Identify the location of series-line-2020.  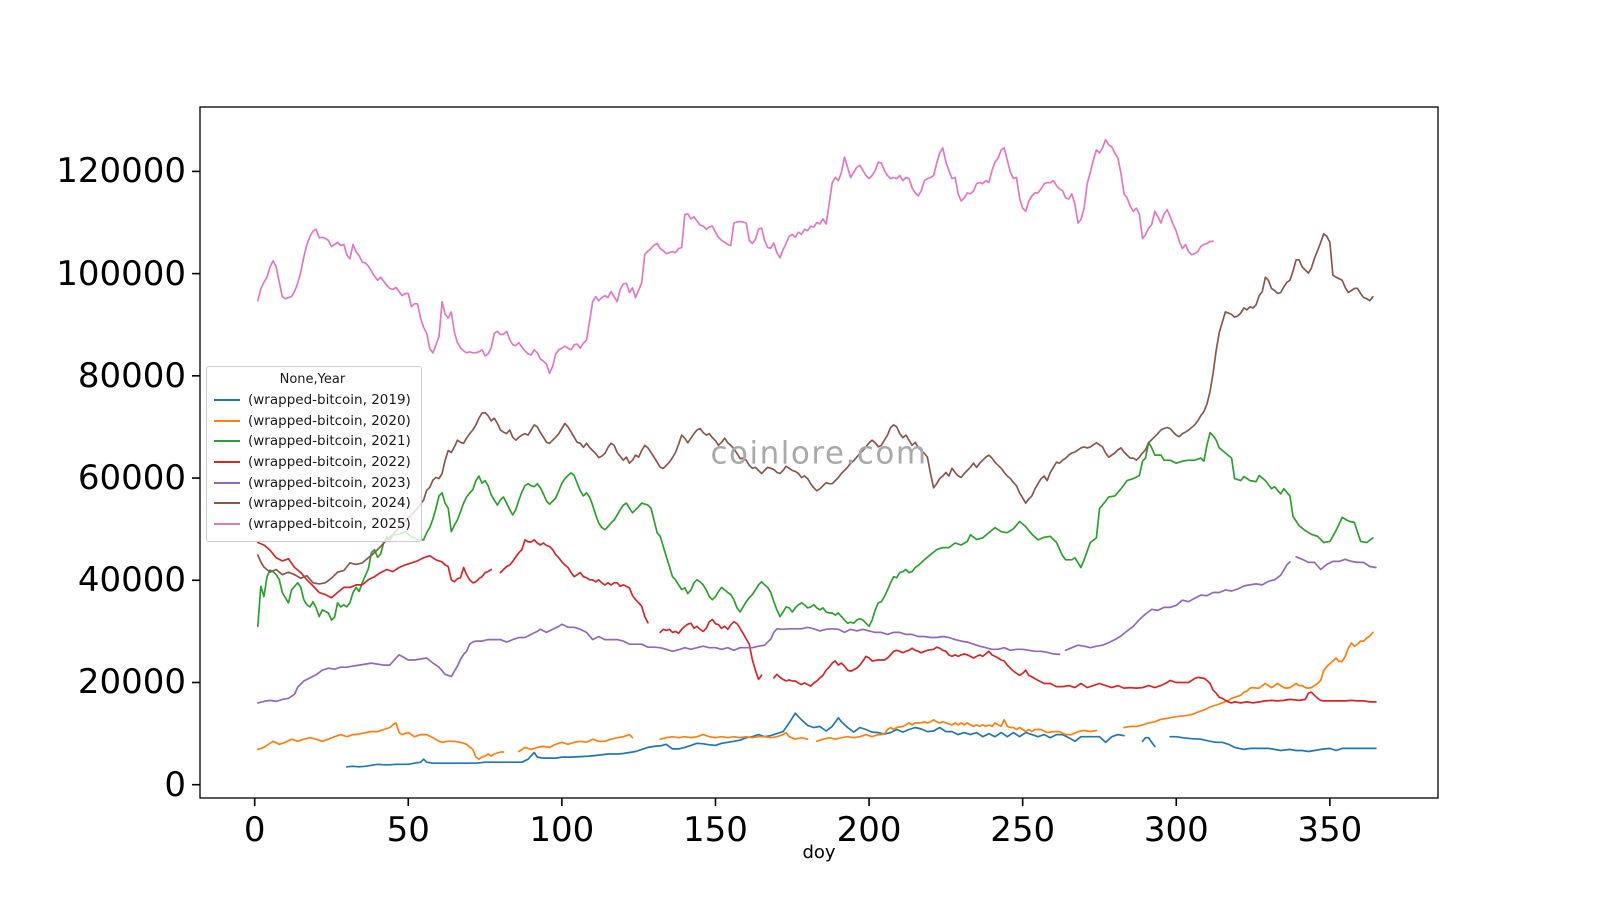
(815, 696).